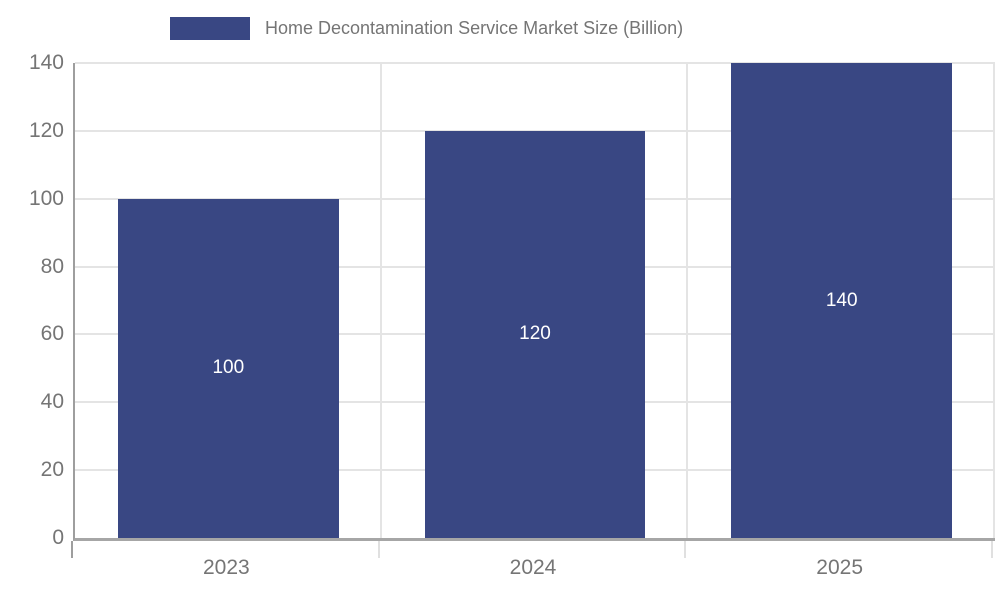  I want to click on x-tick-label-2025: 2025, so click(840, 567).